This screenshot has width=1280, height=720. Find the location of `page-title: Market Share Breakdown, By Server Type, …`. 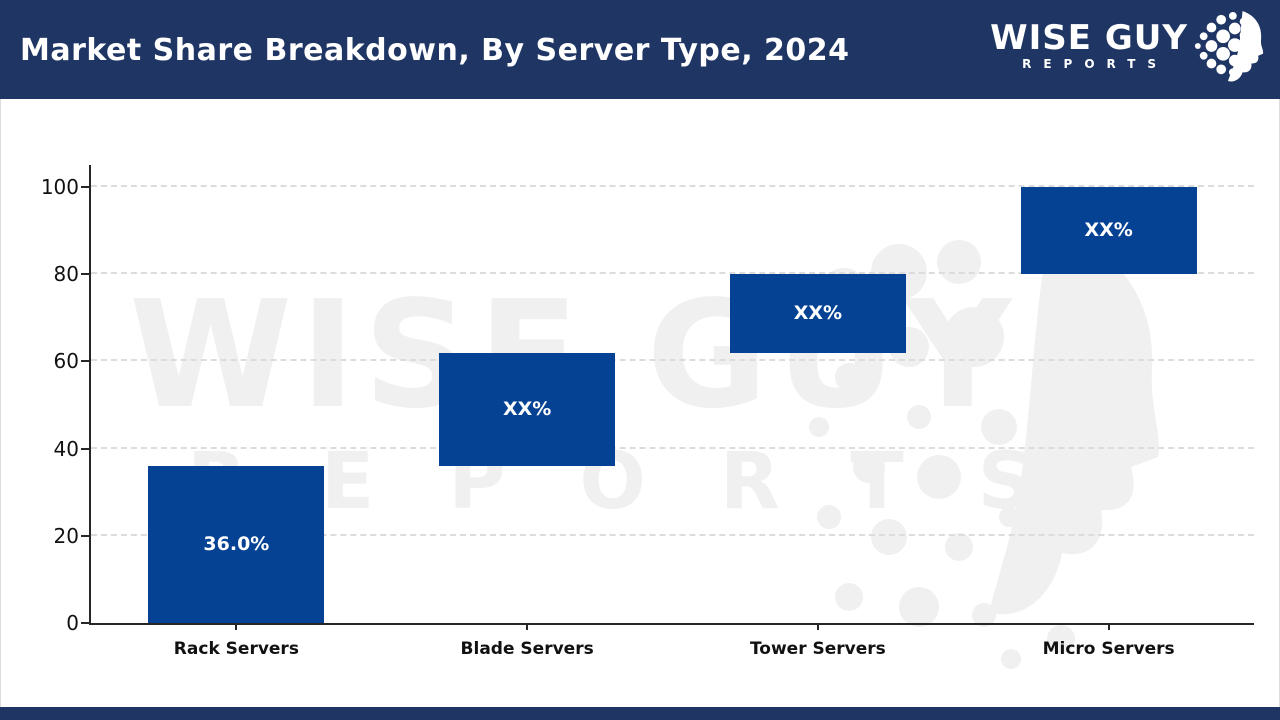

page-title: Market Share Breakdown, By Server Type, … is located at coordinates (435, 50).